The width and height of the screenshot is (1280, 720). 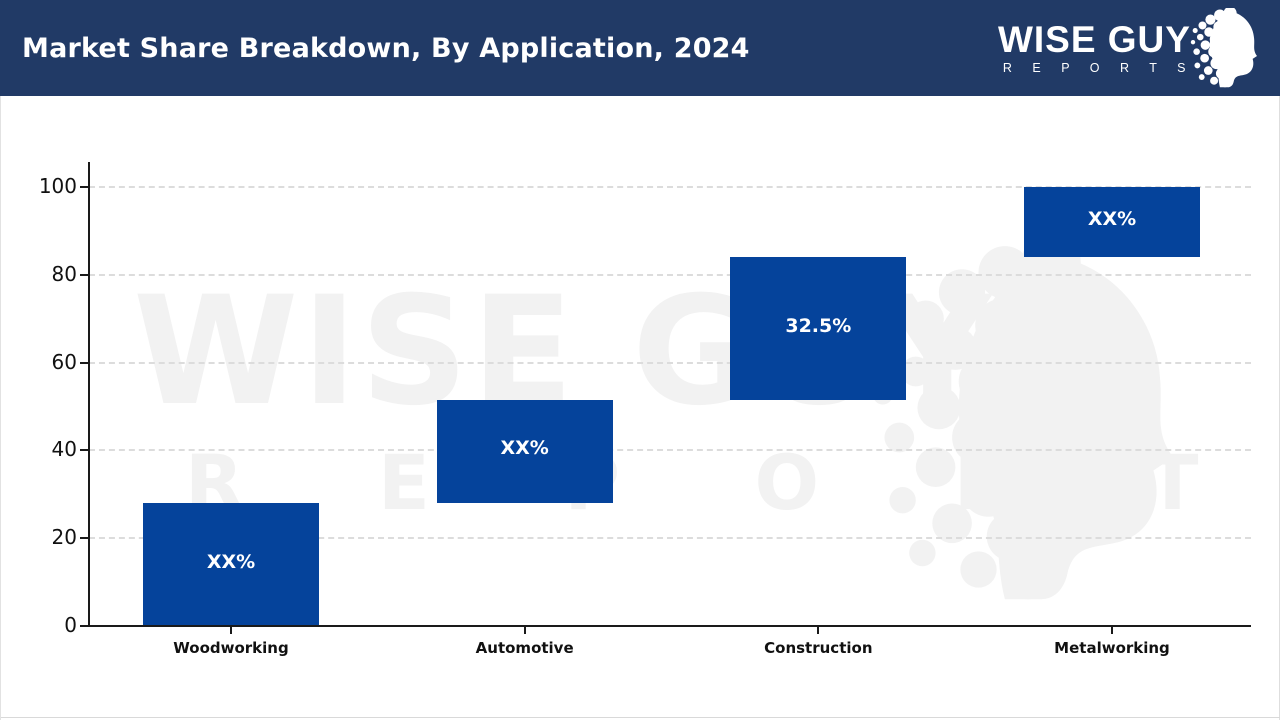 I want to click on y-tick-label: 100, so click(x=57, y=186).